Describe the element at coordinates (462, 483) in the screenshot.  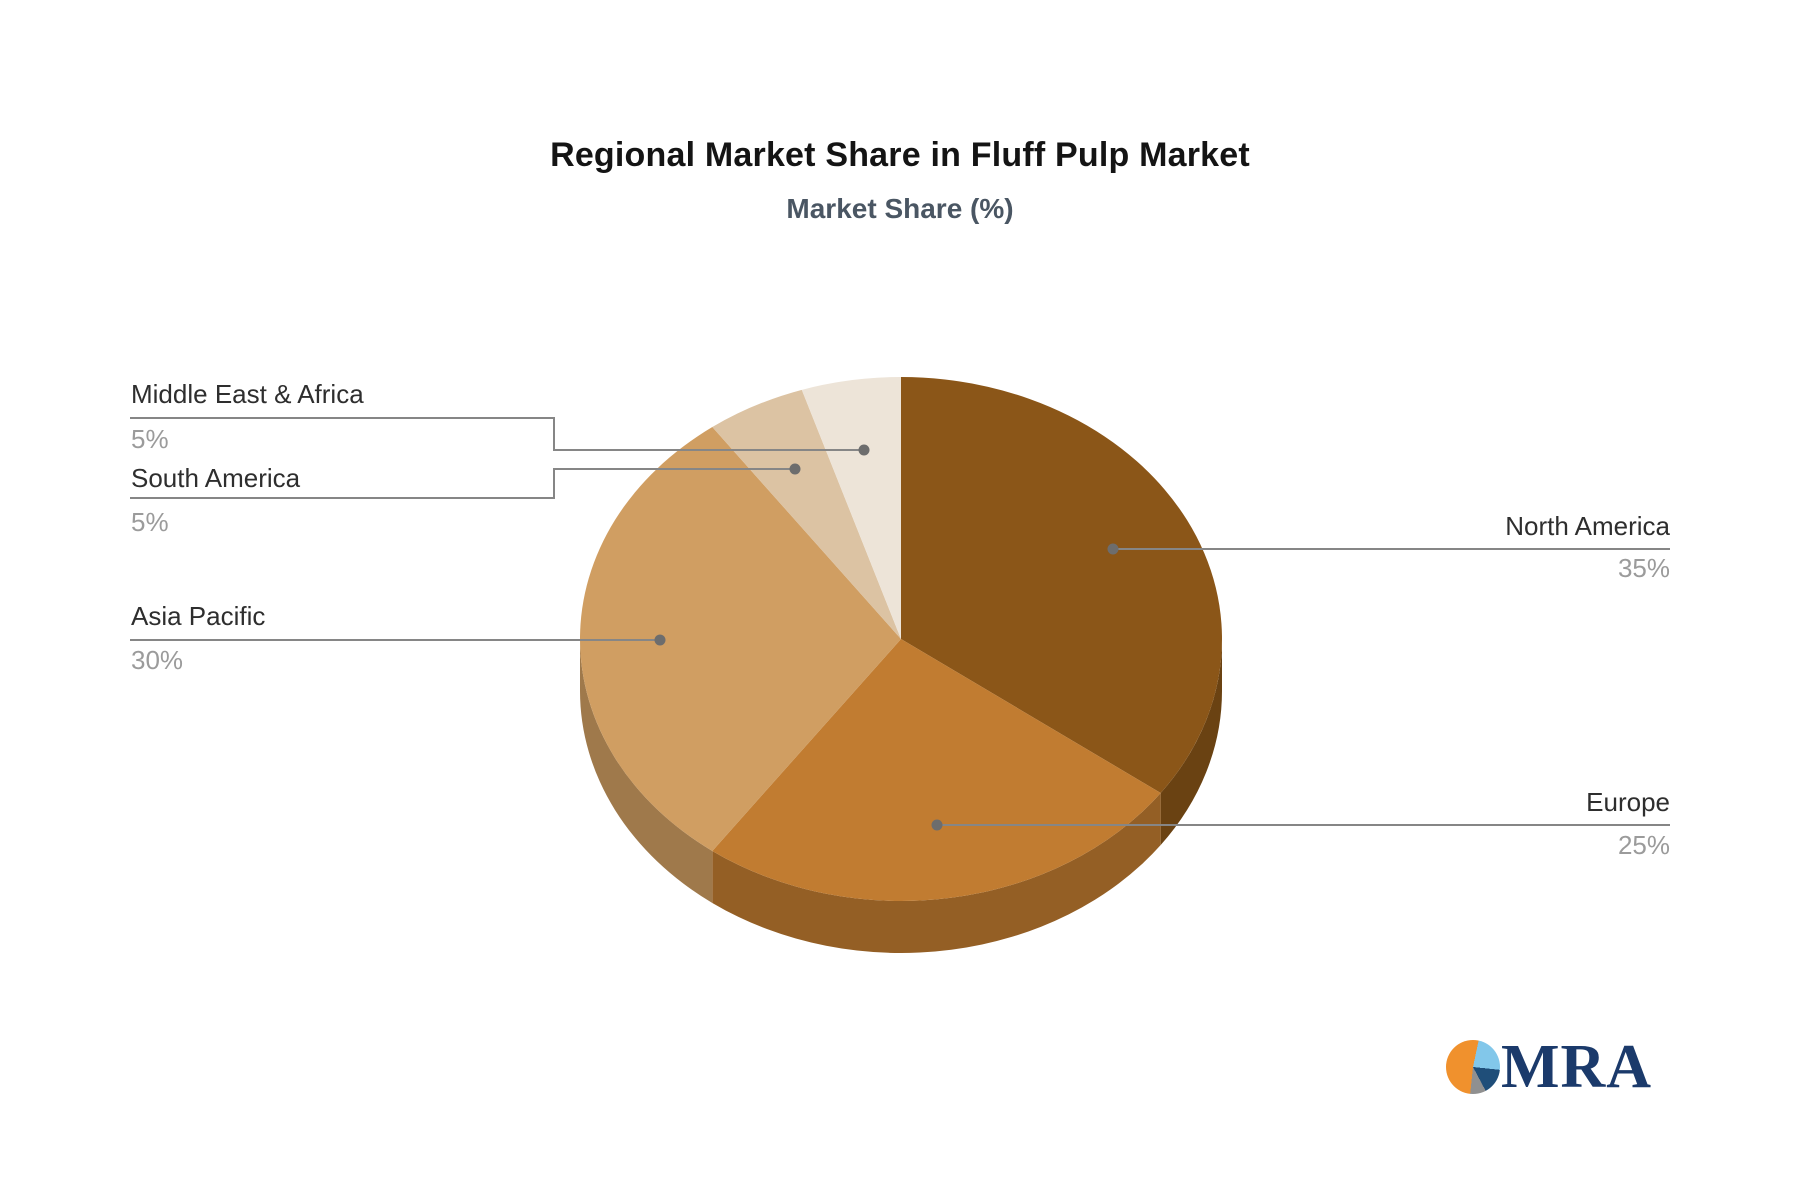
I see `leader-line-south-america` at that location.